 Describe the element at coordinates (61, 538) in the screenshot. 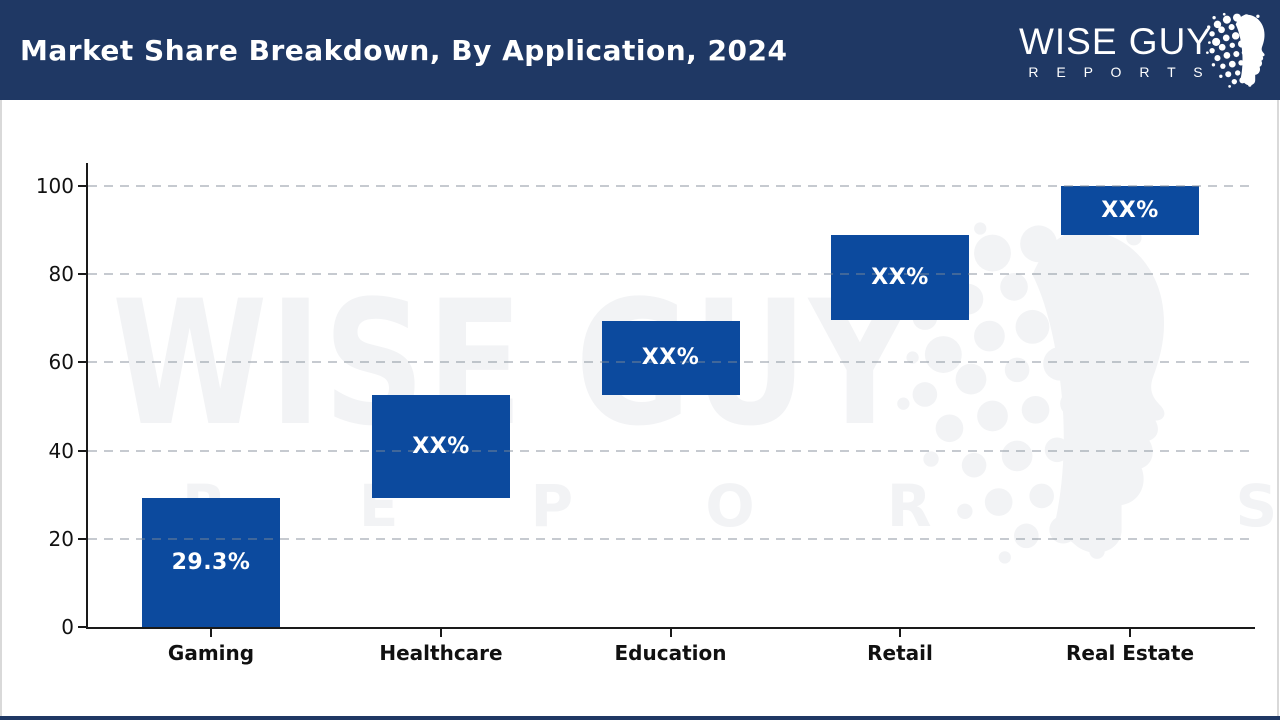

I see `y-tick-label-20: 20` at that location.